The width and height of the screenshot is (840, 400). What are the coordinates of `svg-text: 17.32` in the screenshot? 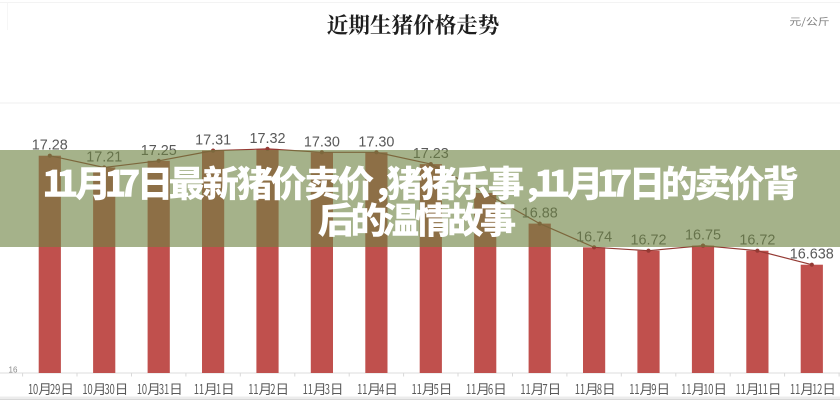 It's located at (267, 139).